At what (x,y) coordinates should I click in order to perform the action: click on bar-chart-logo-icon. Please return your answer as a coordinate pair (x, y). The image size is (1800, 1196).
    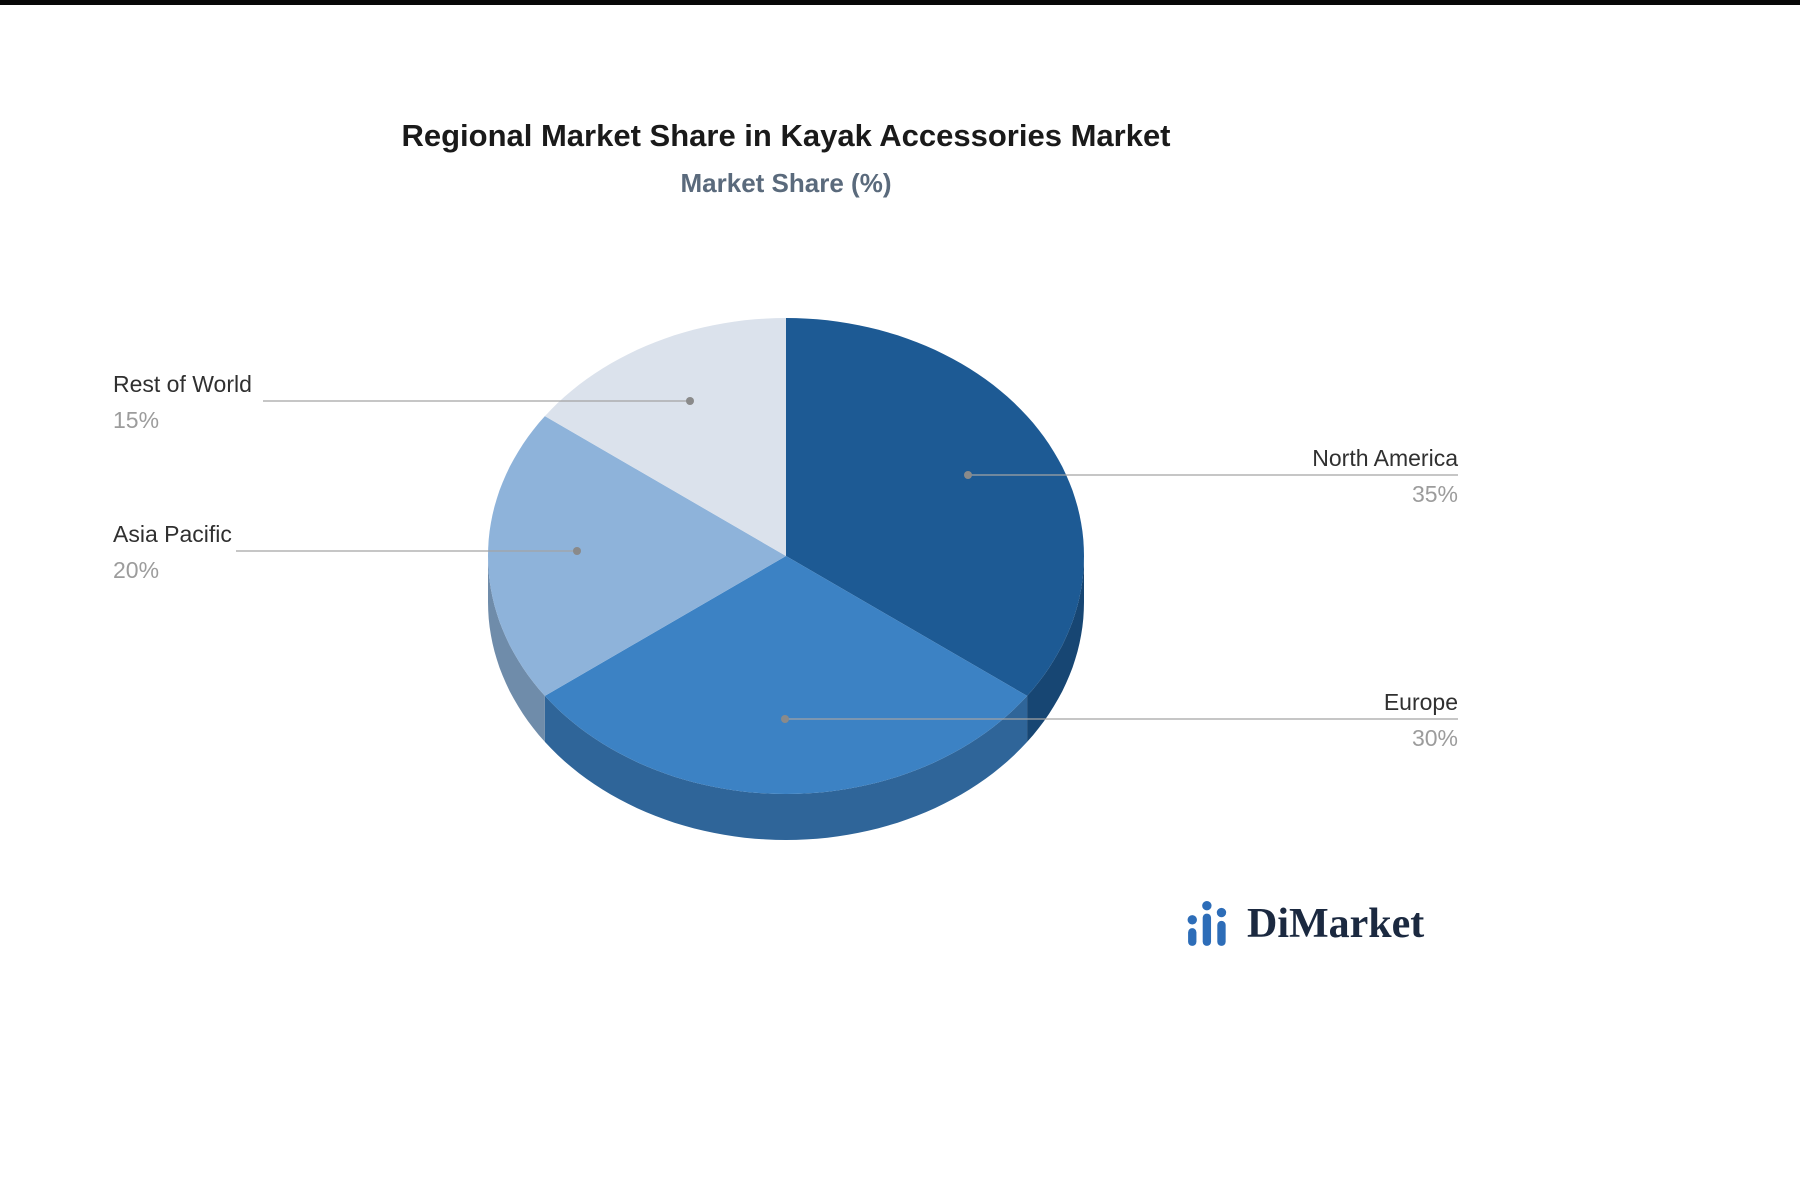
    Looking at the image, I should click on (1207, 923).